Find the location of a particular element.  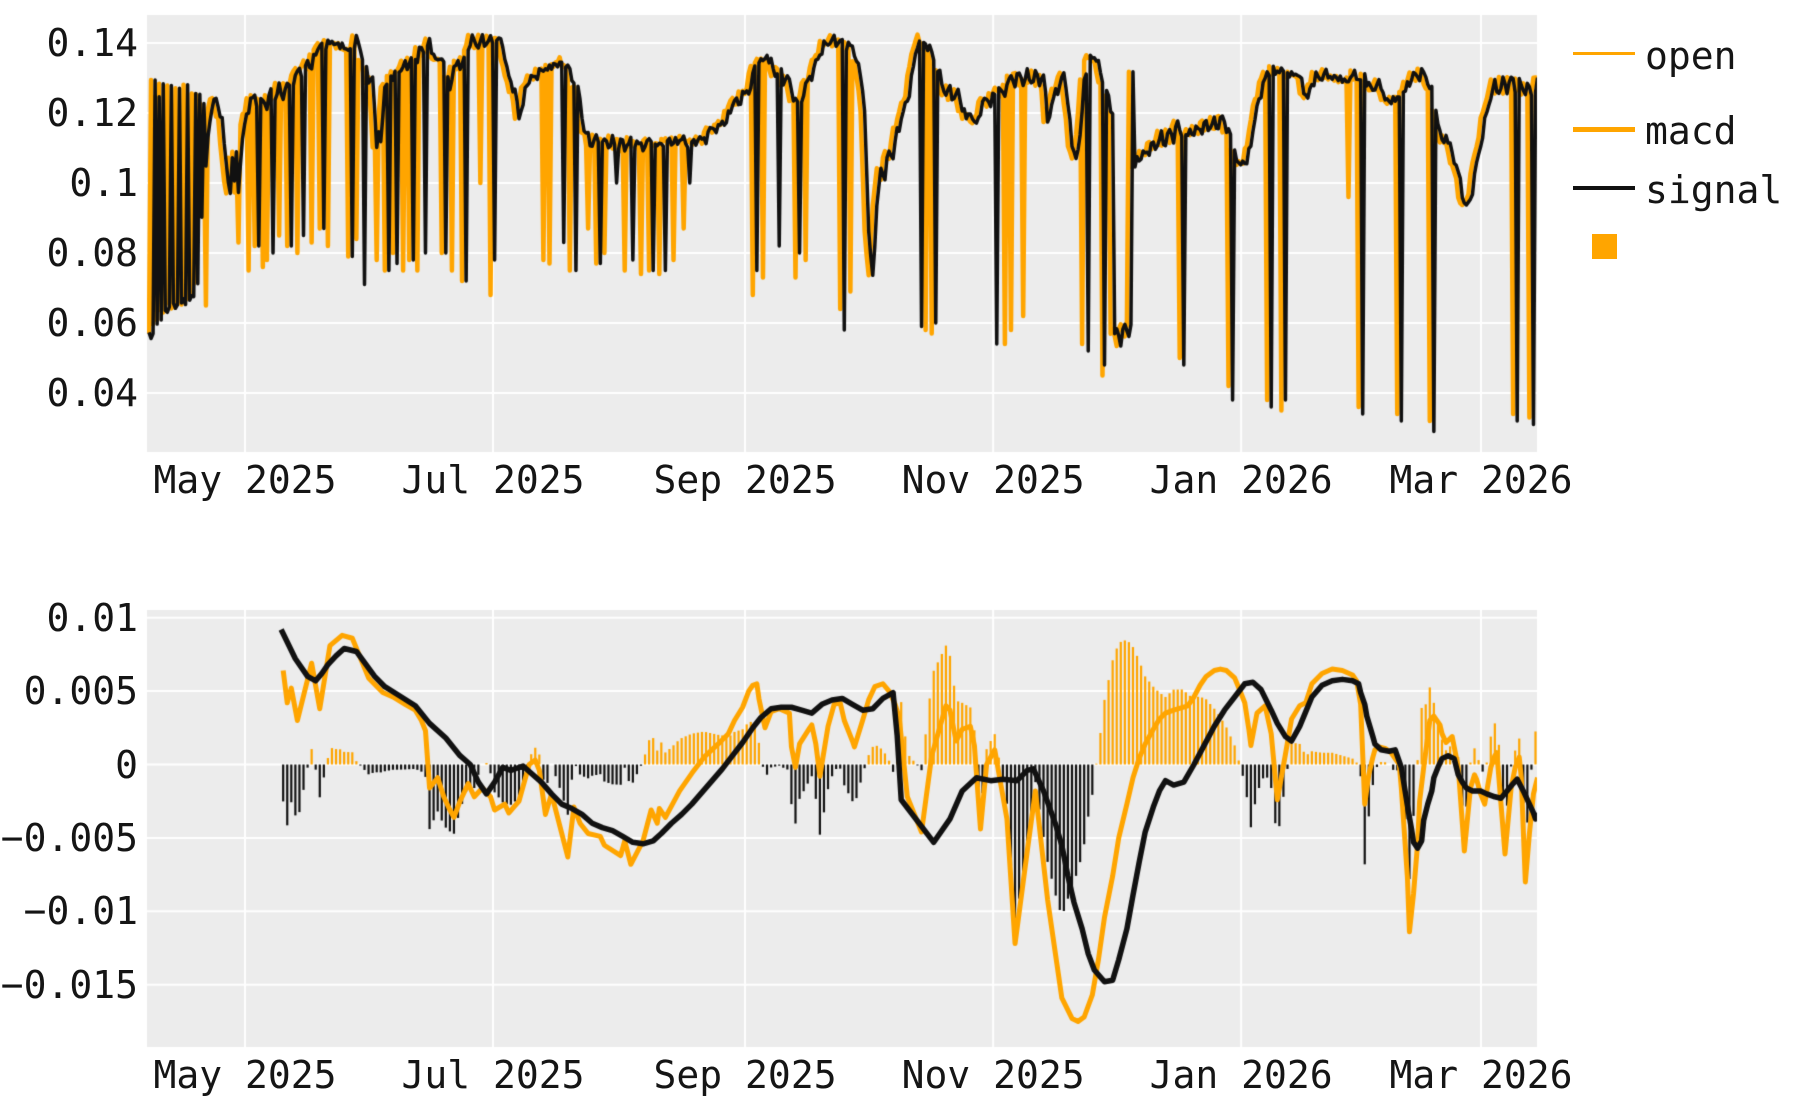

legend-line-signal-icon is located at coordinates (1604, 188).